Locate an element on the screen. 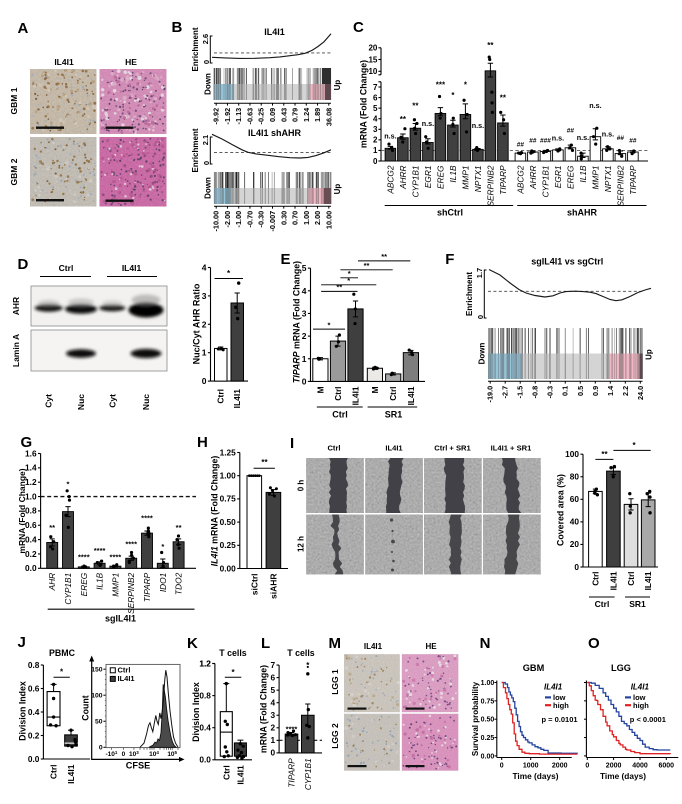 Image resolution: width=682 pixels, height=804 pixels. svg-text: J is located at coordinates (22, 642).